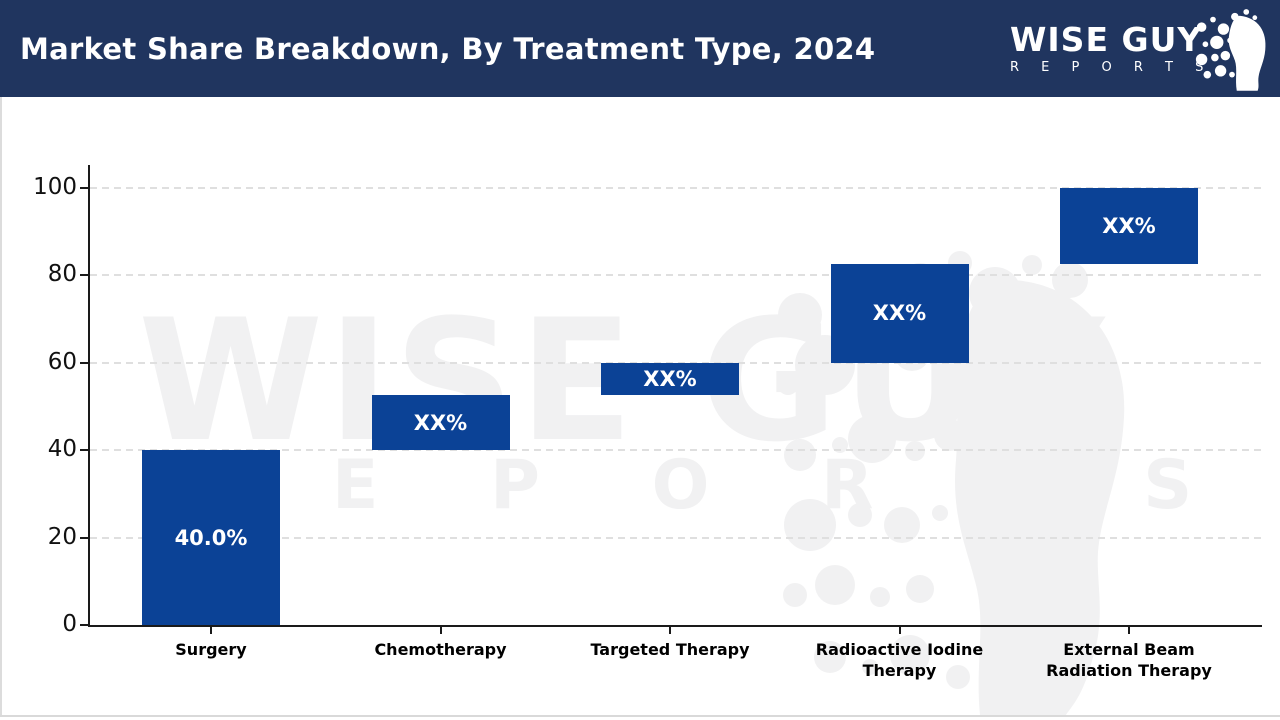 This screenshot has height=720, width=1280. What do you see at coordinates (1111, 67) in the screenshot?
I see `brand-subname: R E P O R T S` at bounding box center [1111, 67].